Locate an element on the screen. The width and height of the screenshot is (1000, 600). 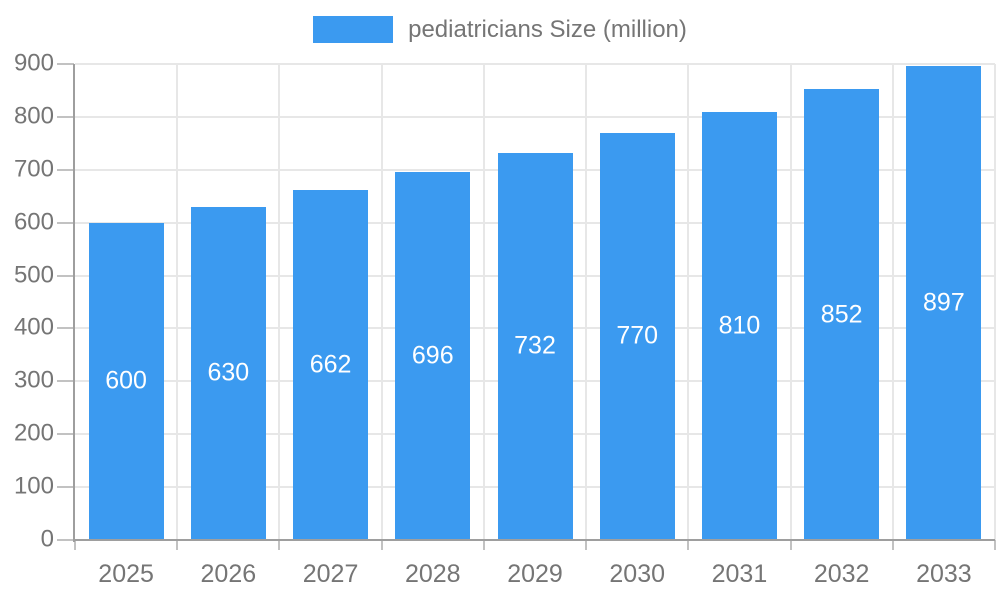
y-axis-label: 0 is located at coordinates (47, 539).